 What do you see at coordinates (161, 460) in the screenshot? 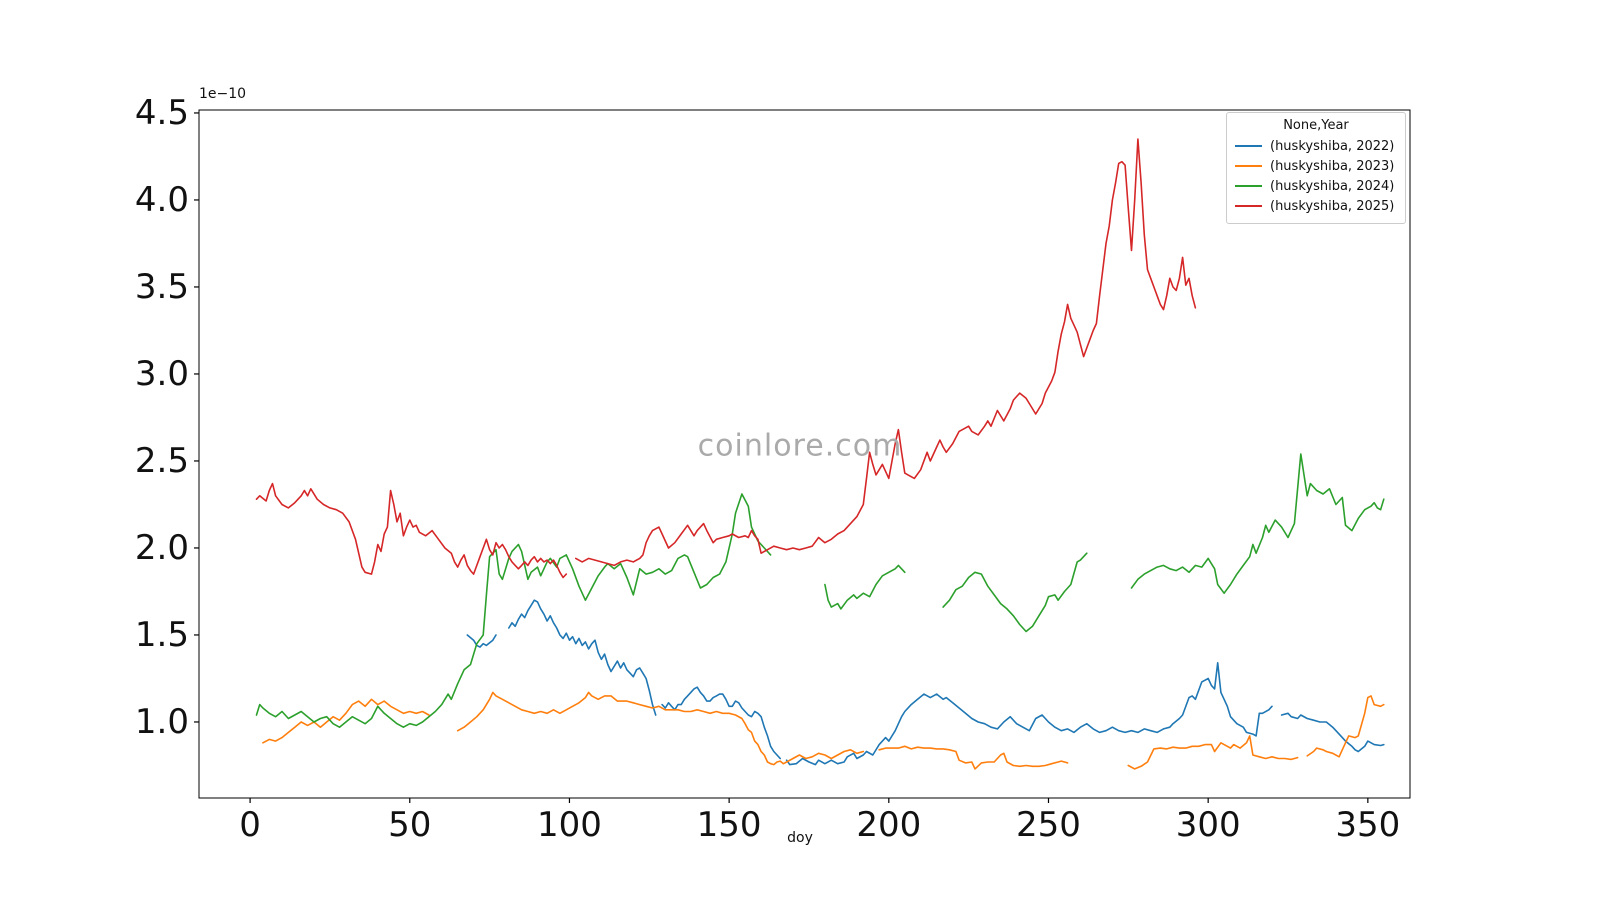
I see `y-tick-label: 2.5` at bounding box center [161, 460].